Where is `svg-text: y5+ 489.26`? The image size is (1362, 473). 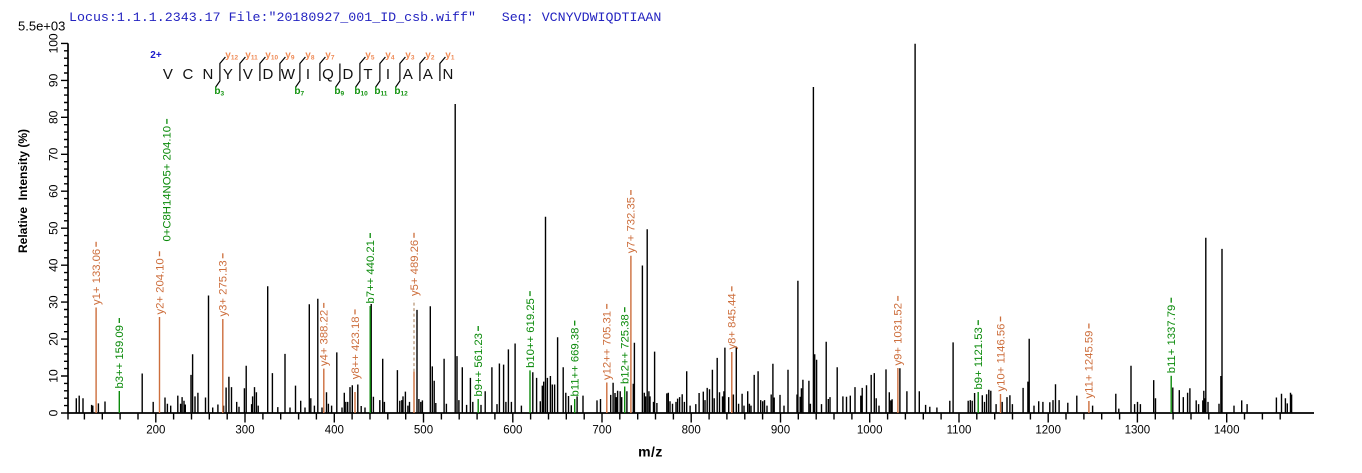 svg-text: y5+ 489.26 is located at coordinates (415, 268).